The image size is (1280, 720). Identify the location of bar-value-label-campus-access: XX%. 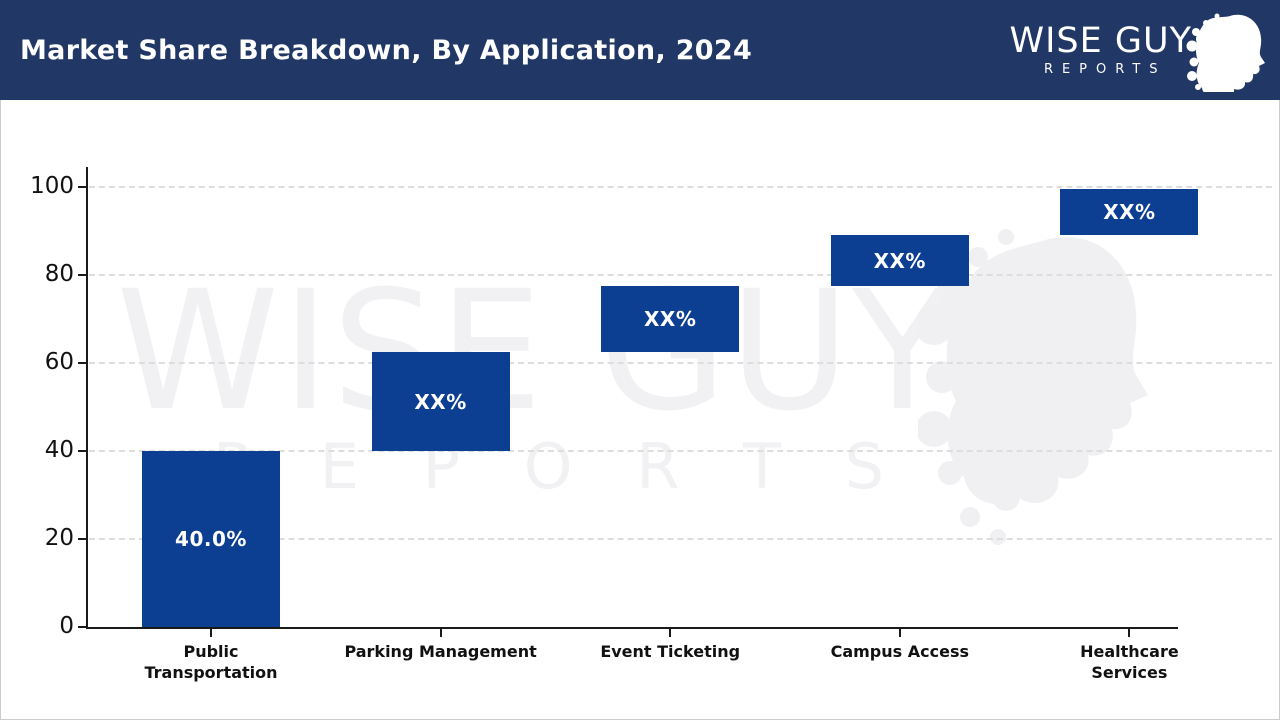
(899, 260).